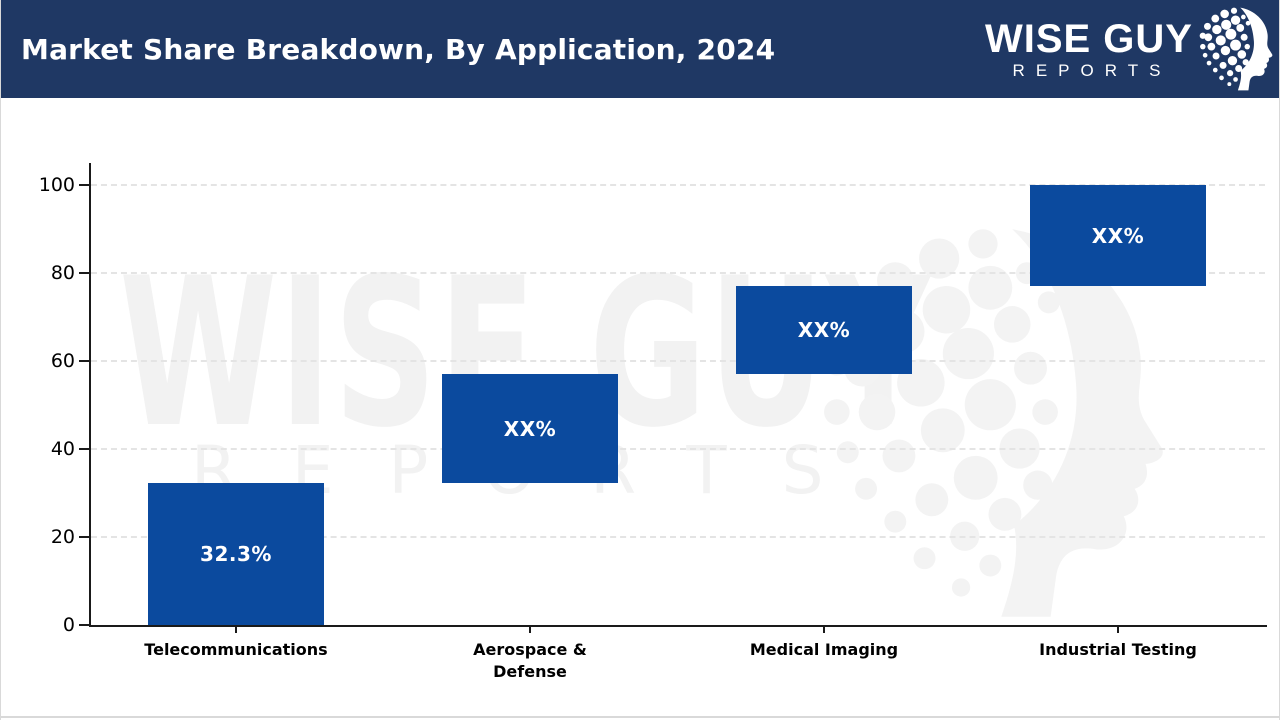  I want to click on bar-telecommunications: 32.3%, so click(236, 553).